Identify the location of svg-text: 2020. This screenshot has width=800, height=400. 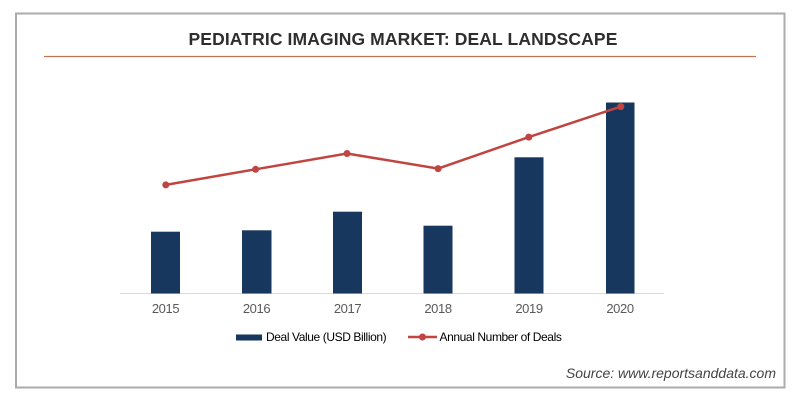
(619, 308).